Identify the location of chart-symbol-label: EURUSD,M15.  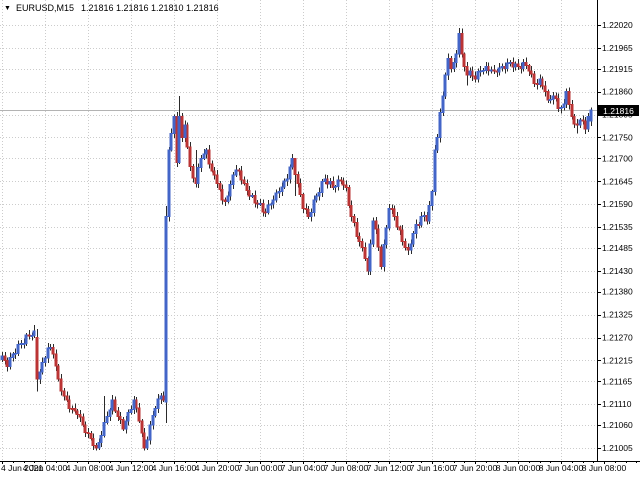
(44, 8).